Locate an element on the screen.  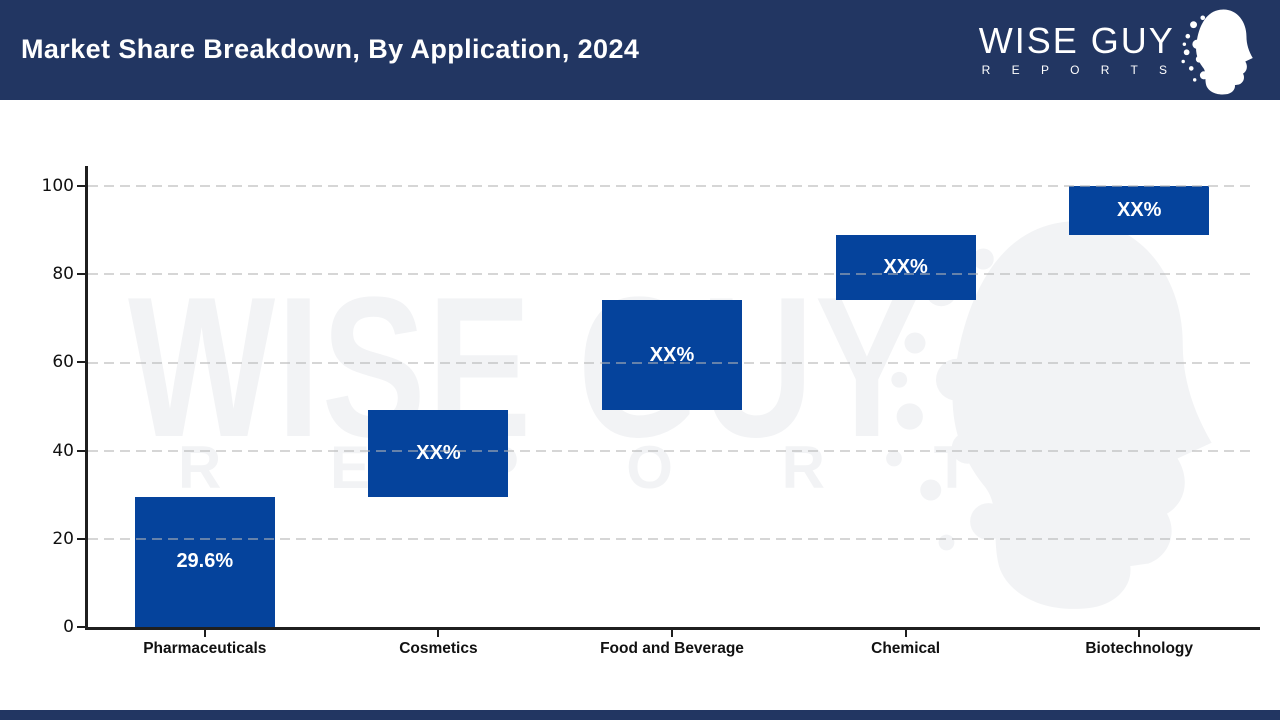
brand-head-icon is located at coordinates (1217, 52).